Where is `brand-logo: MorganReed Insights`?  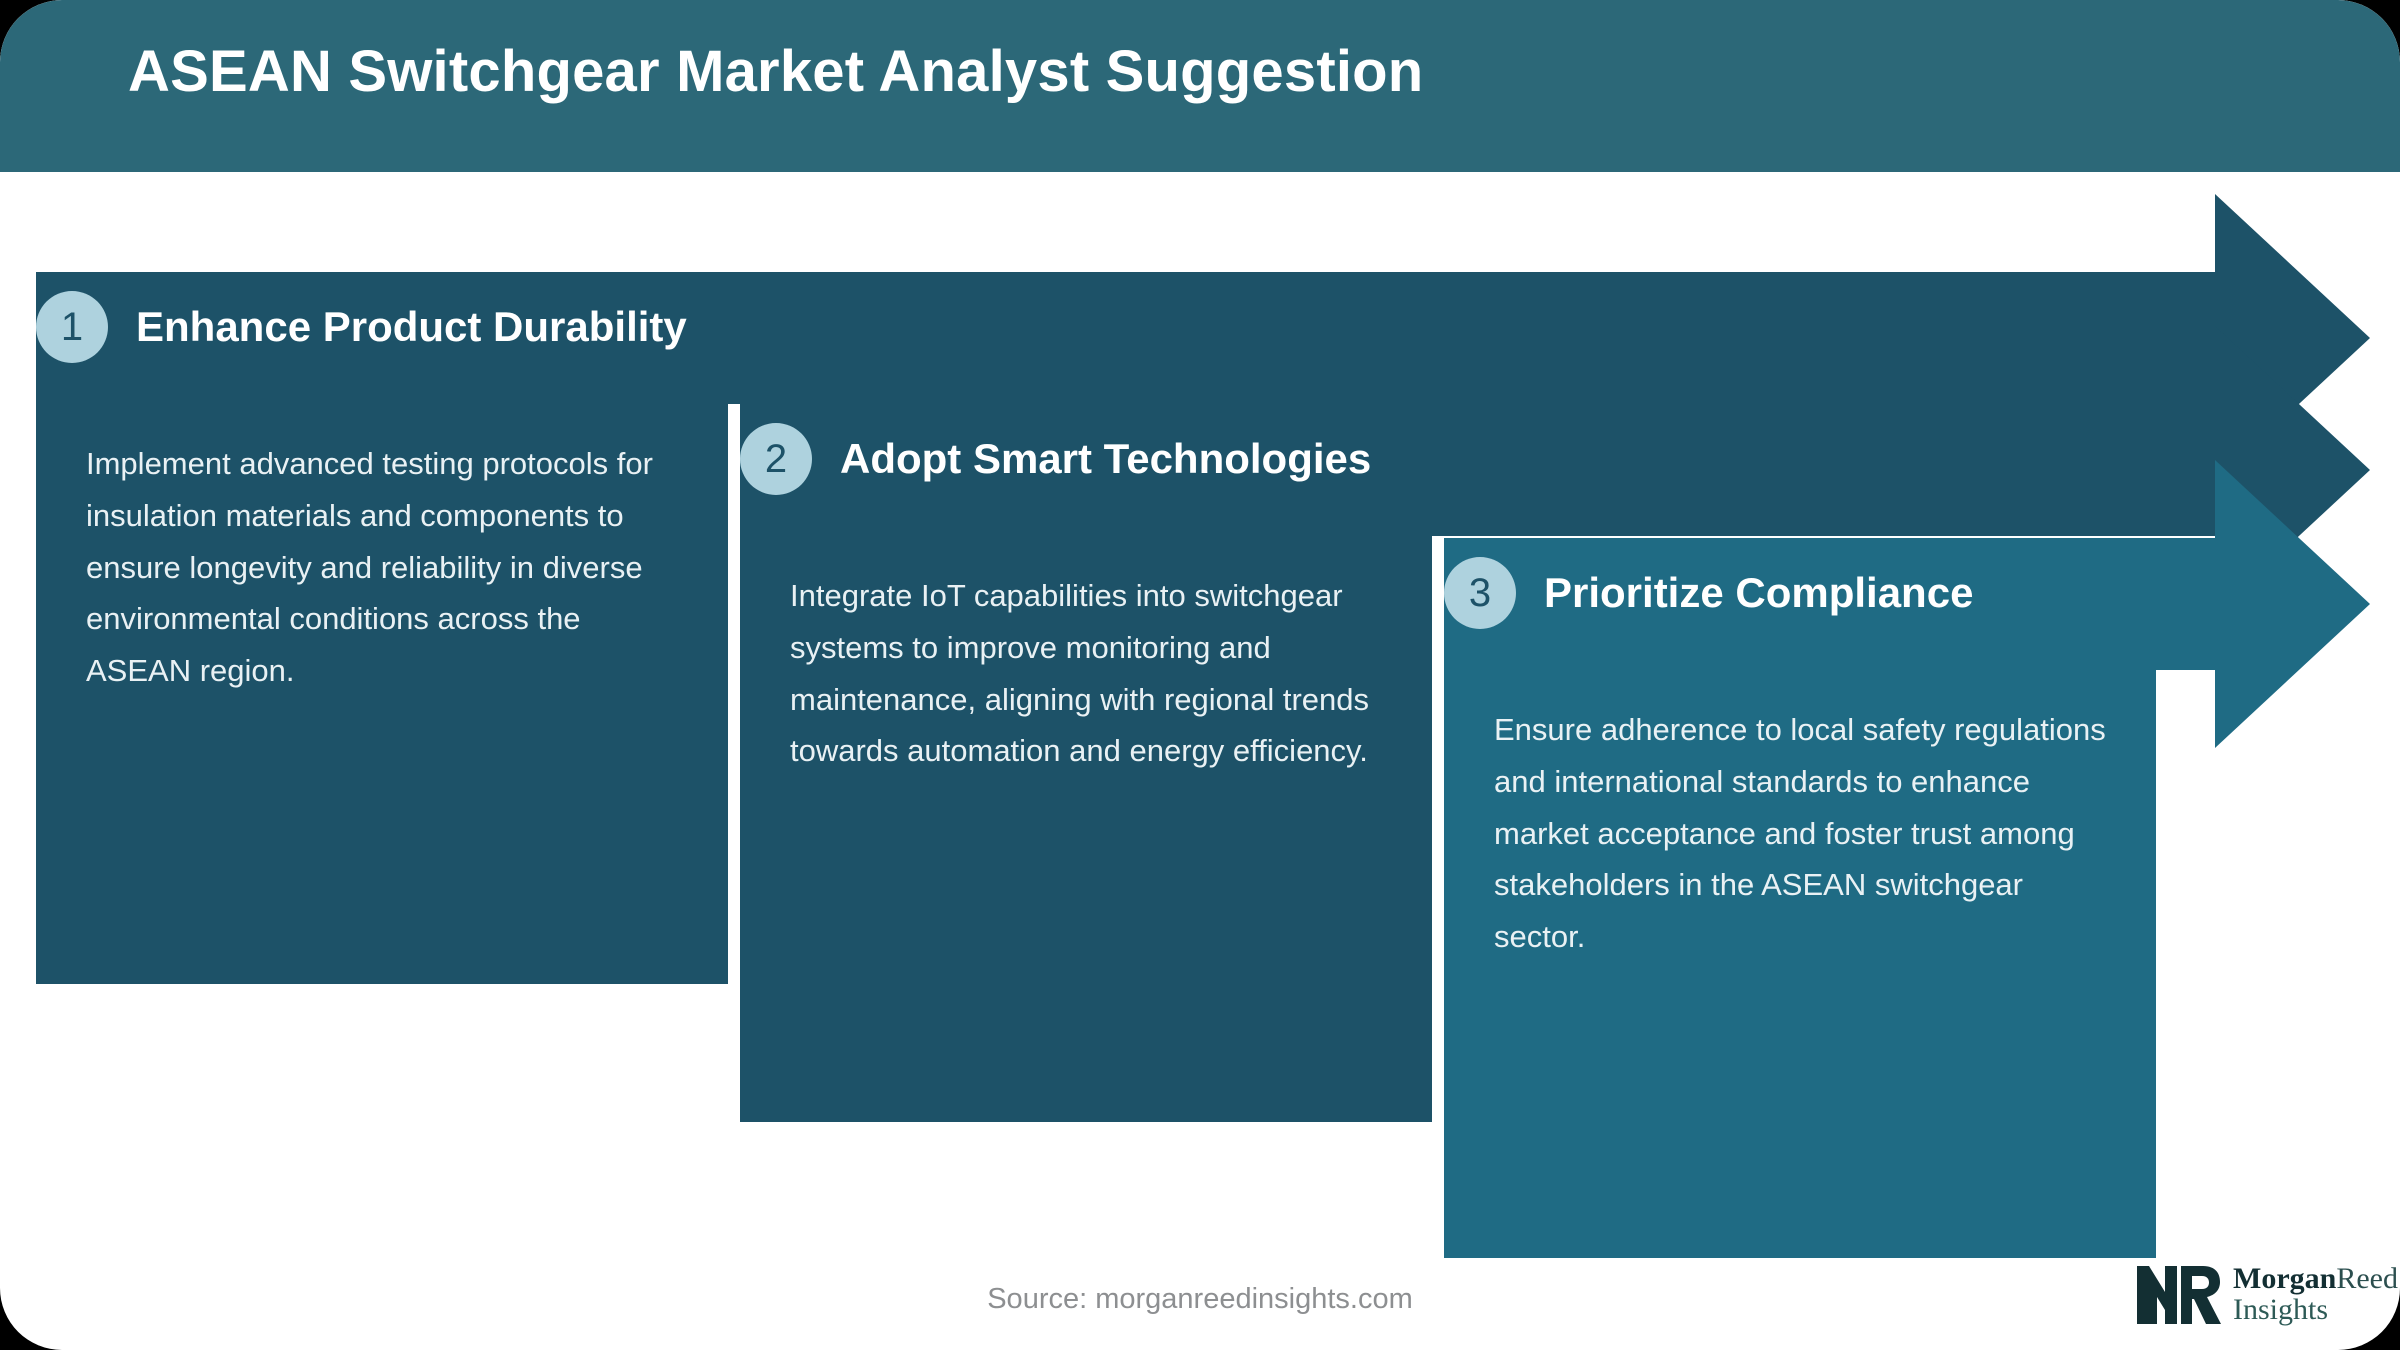 brand-logo: MorganReed Insights is located at coordinates (2266, 1295).